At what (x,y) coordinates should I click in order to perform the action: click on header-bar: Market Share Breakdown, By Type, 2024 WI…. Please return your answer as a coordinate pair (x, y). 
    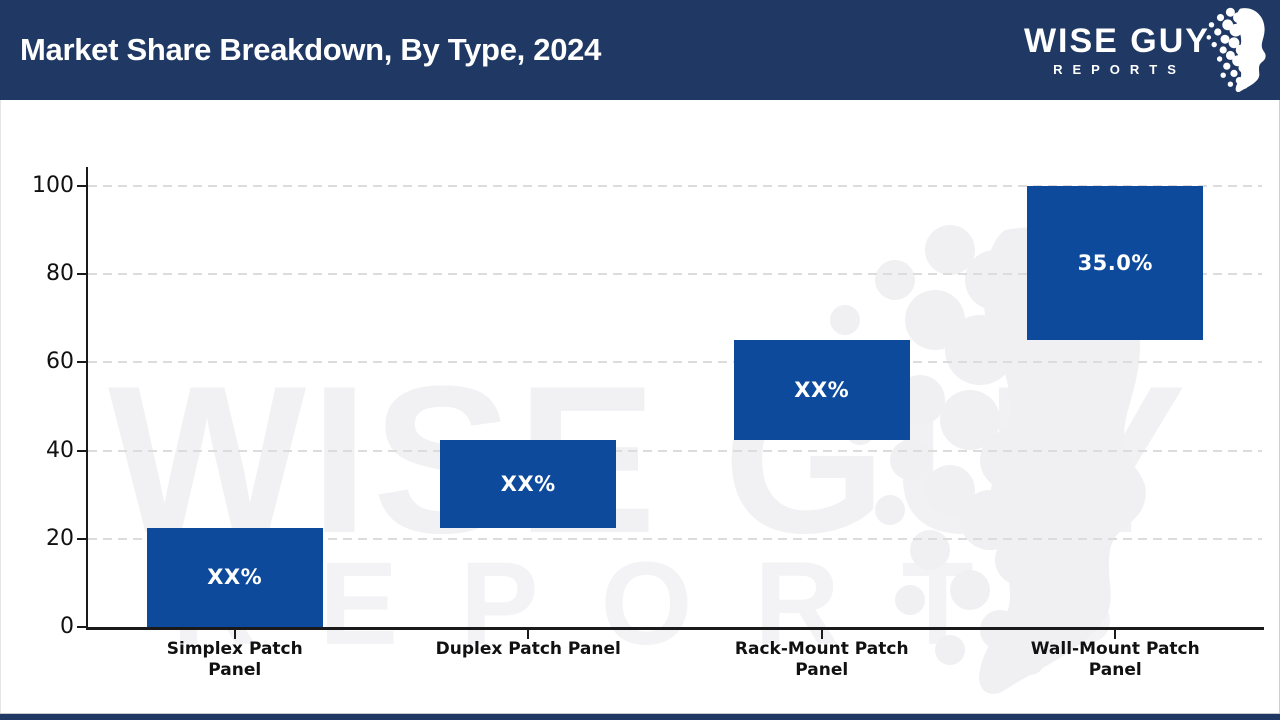
    Looking at the image, I should click on (640, 50).